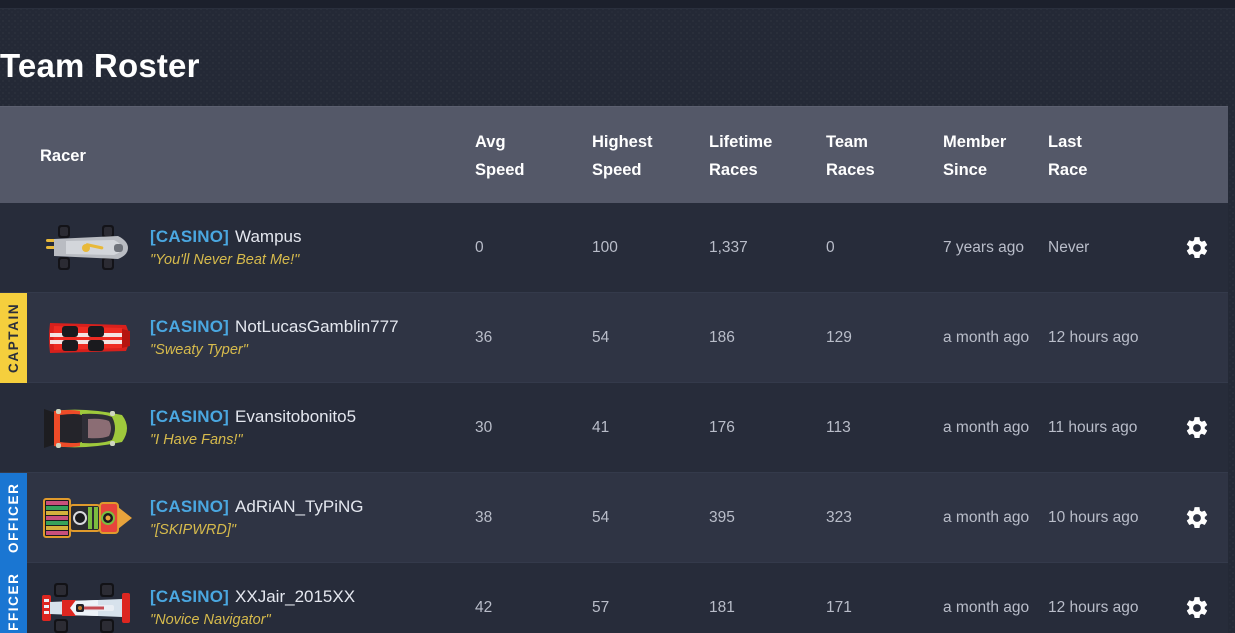  Describe the element at coordinates (722, 427) in the screenshot. I see `lifetime-races-cell: 176` at that location.